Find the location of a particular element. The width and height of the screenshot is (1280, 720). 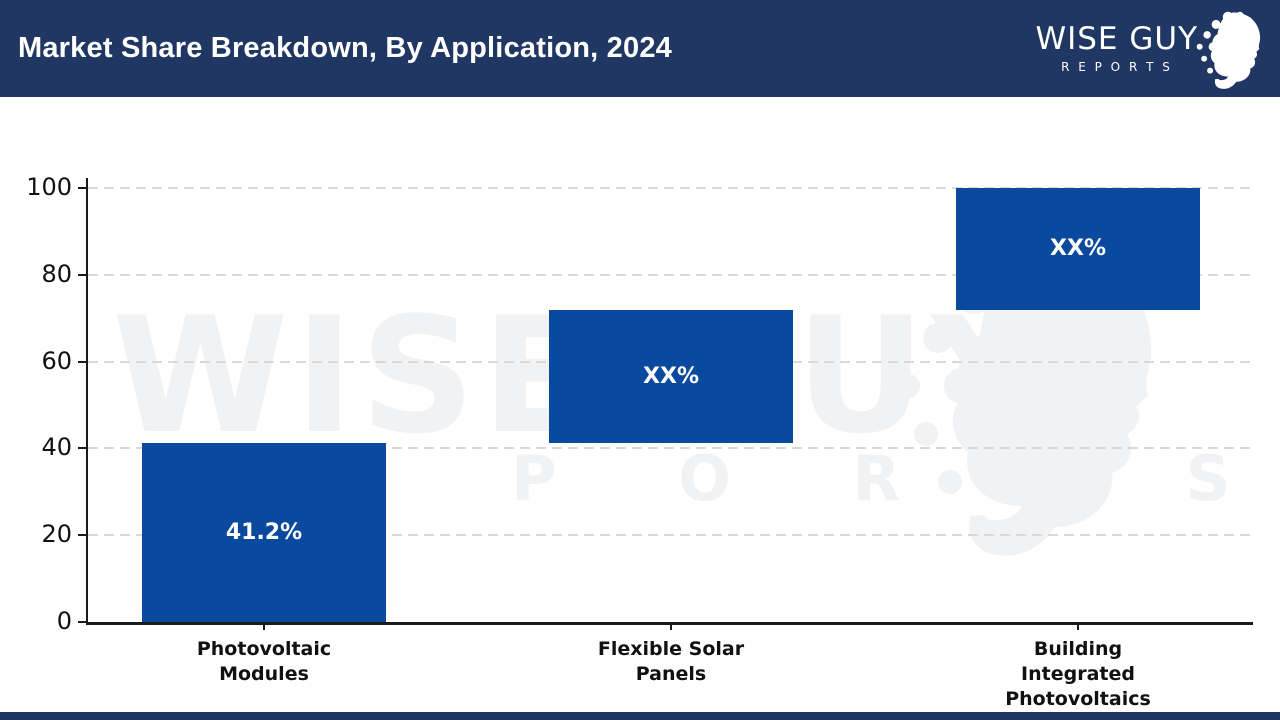

wiseguy-logo: WISE GUY R E P O R T S is located at coordinates (1150, 49).